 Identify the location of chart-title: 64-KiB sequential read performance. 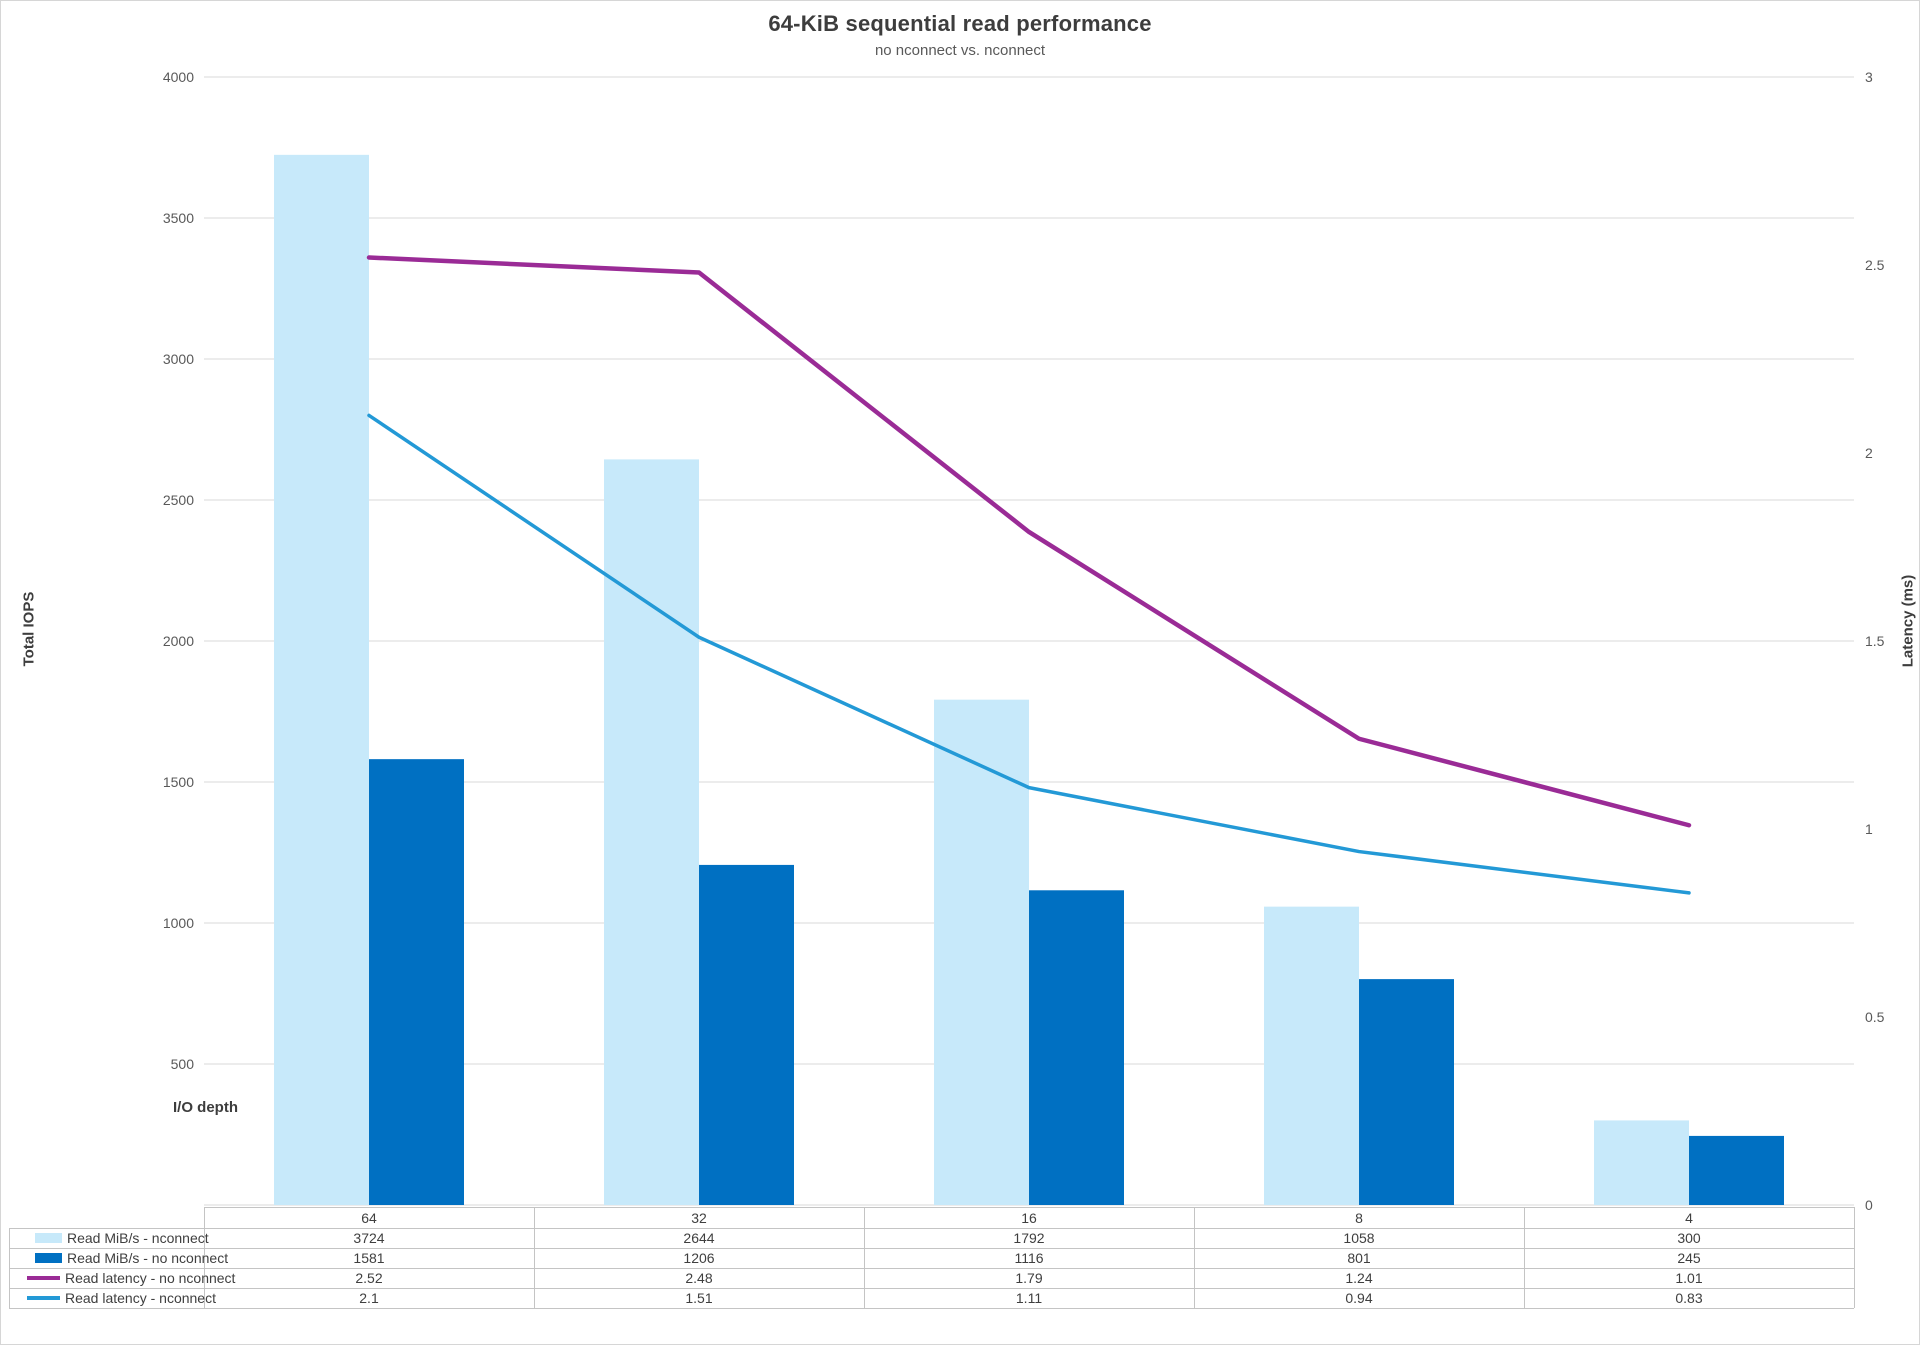
(960, 23).